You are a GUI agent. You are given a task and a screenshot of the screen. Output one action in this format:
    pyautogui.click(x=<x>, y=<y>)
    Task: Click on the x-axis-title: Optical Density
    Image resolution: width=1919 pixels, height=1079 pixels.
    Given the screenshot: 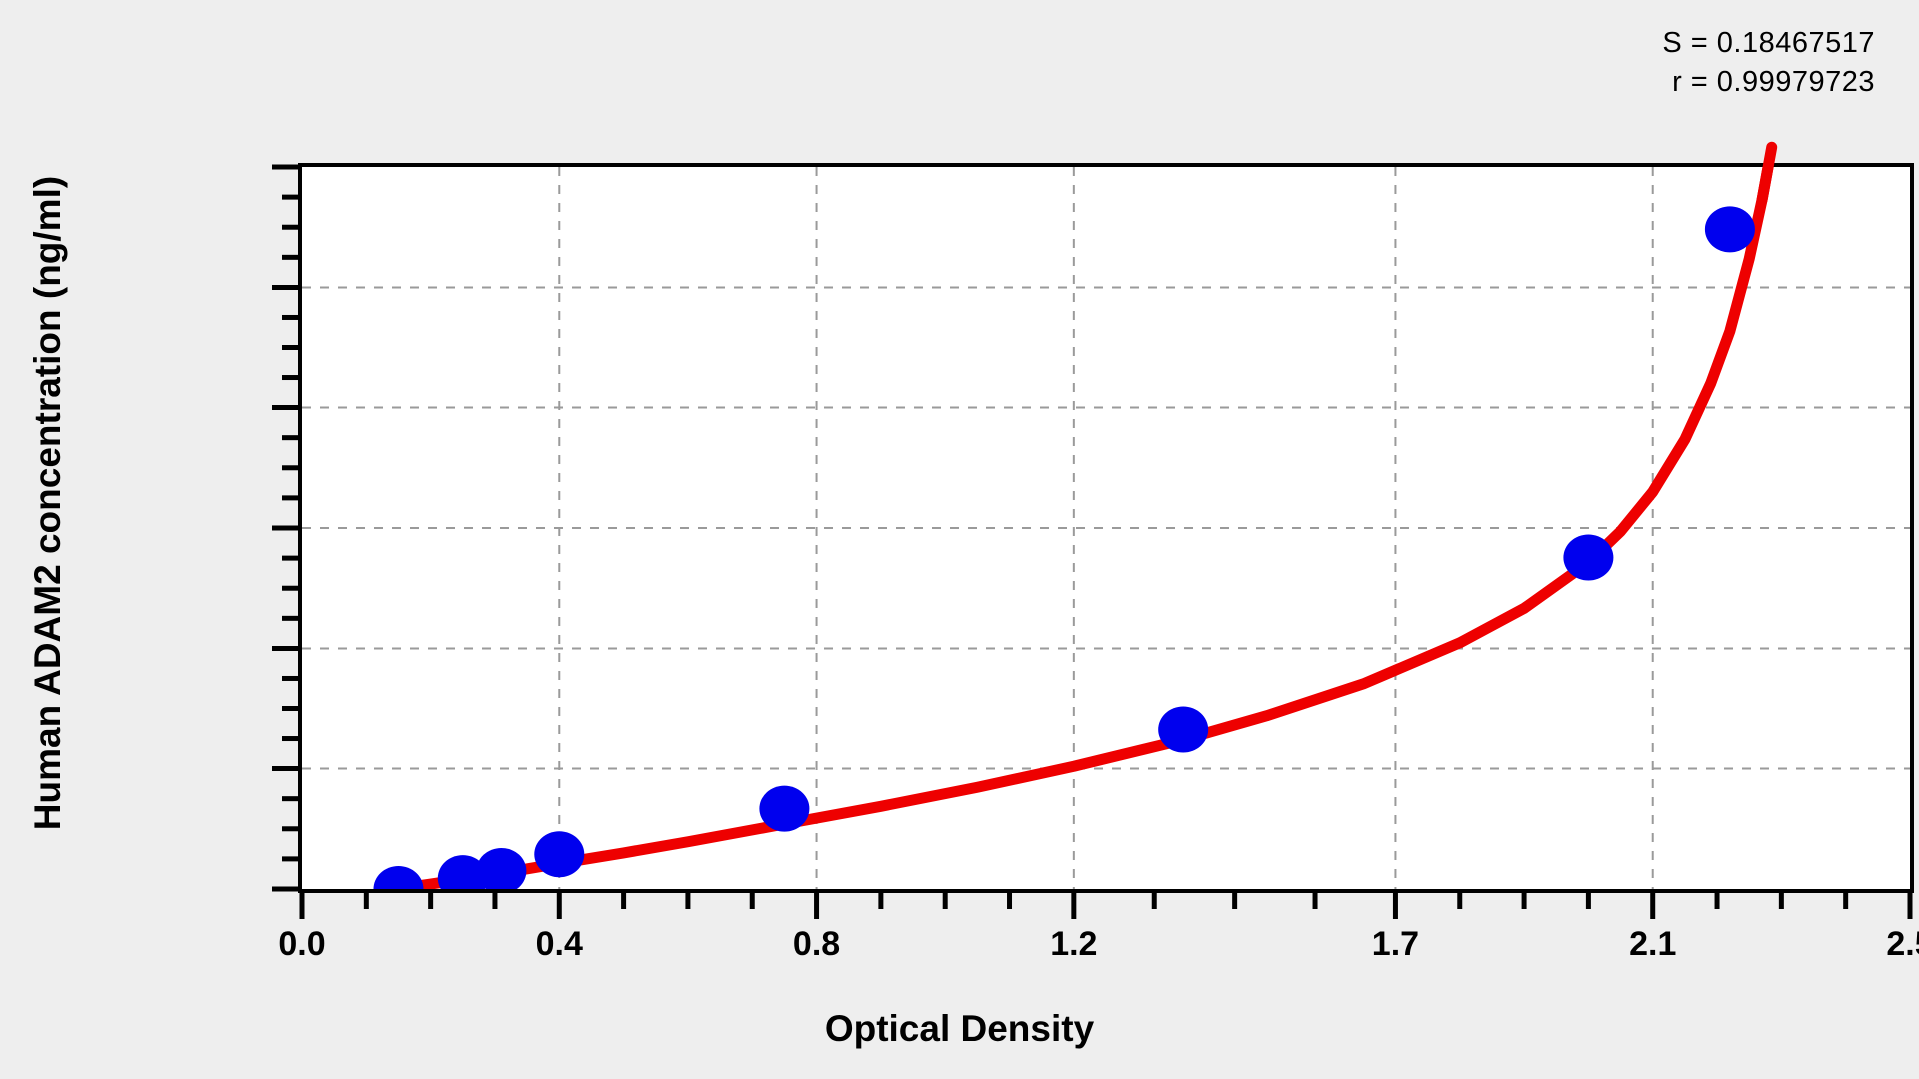 What is the action you would take?
    pyautogui.click(x=959, y=1028)
    